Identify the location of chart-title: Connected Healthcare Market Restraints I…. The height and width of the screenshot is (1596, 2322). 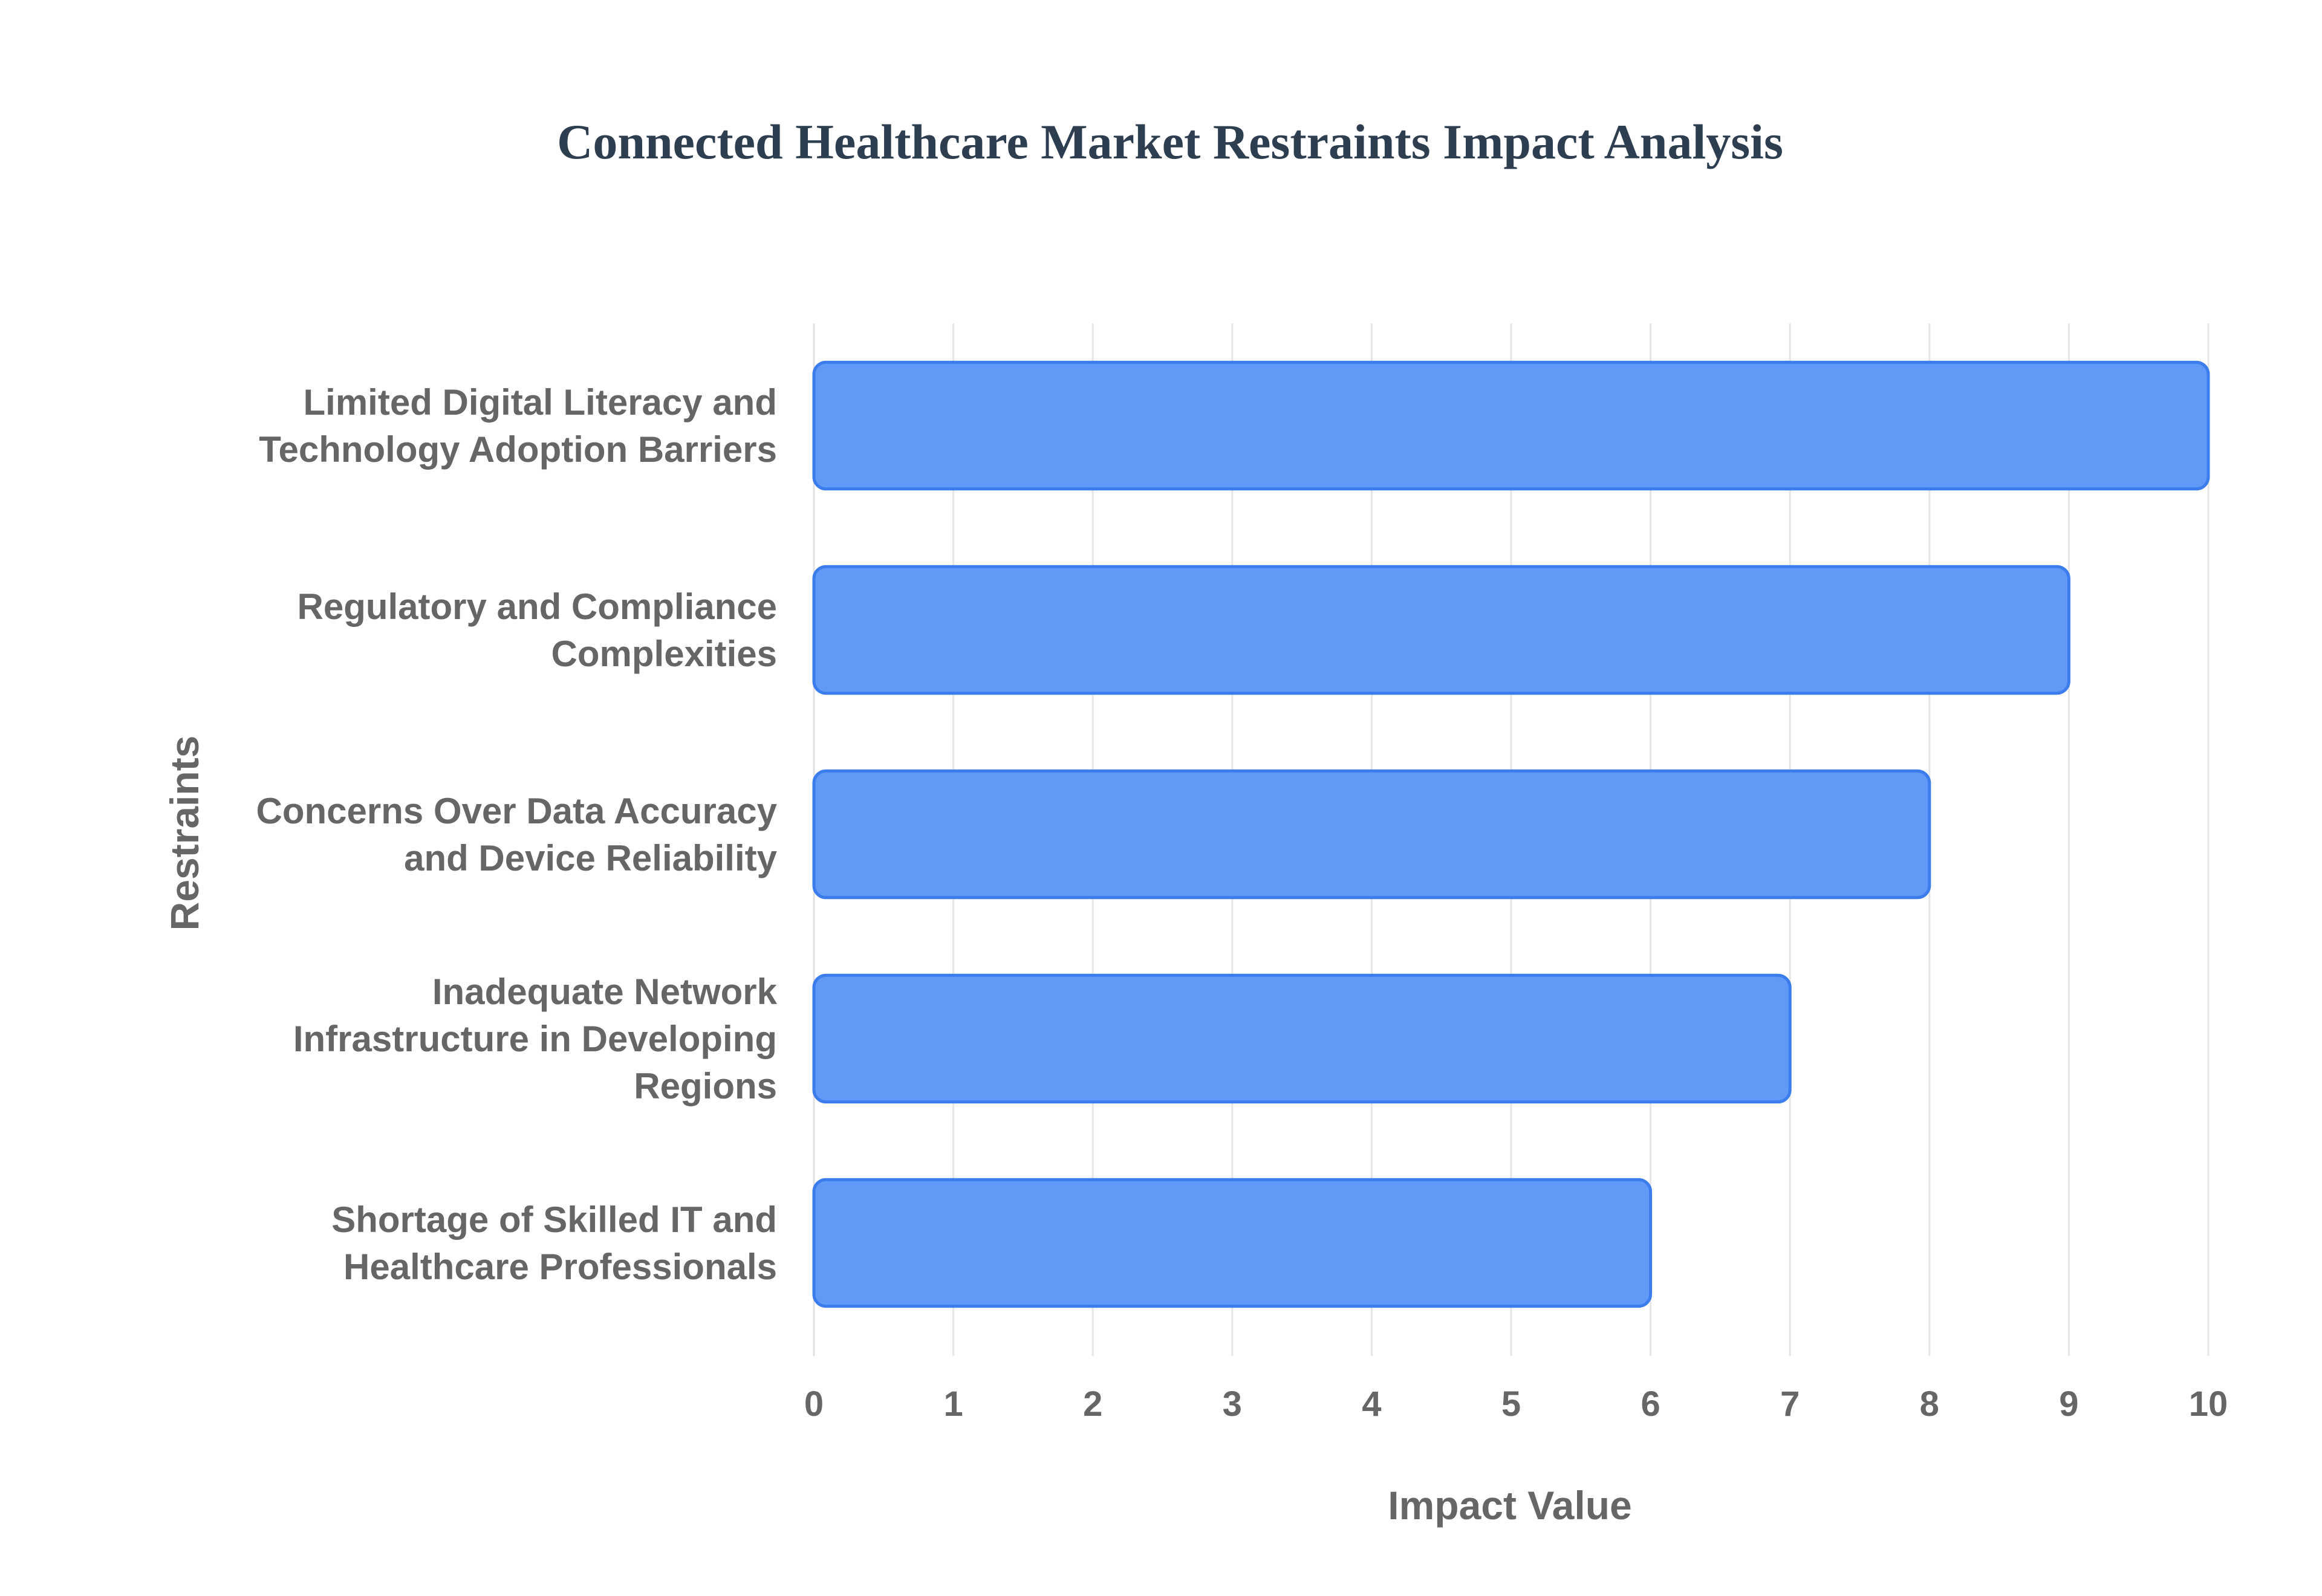
(1170, 141).